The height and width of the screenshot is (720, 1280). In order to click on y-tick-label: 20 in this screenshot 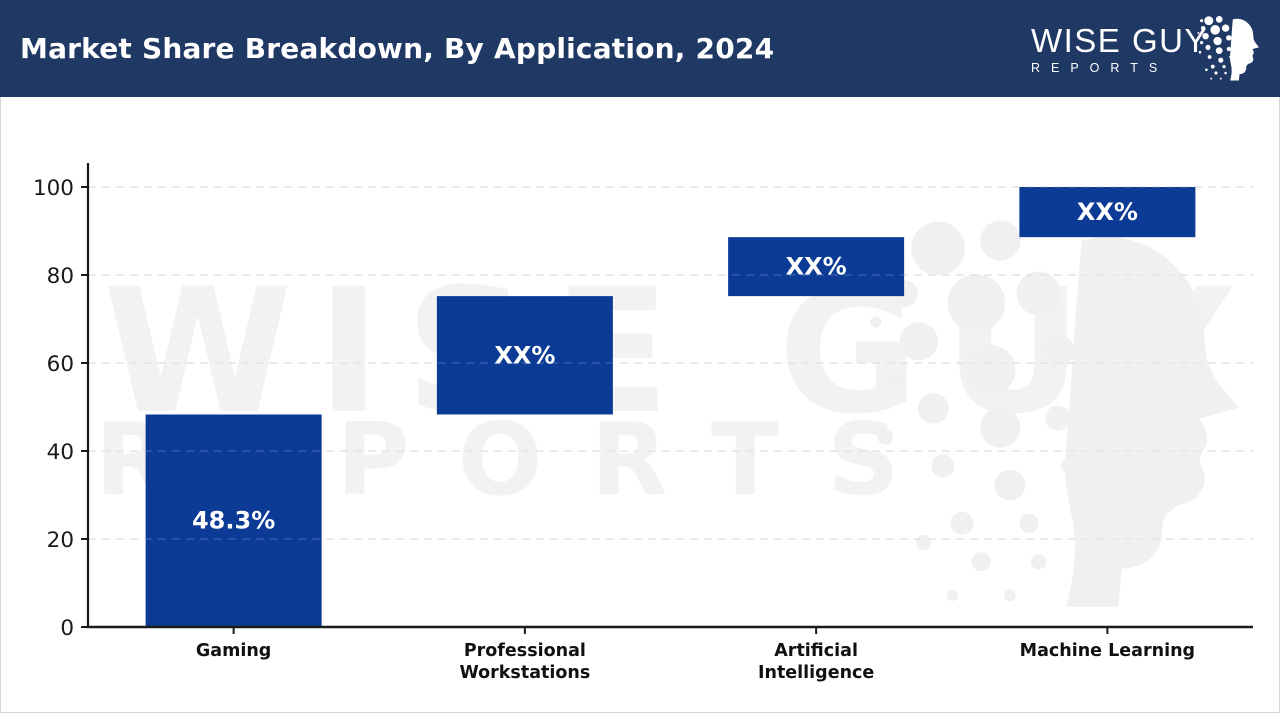, I will do `click(60, 540)`.